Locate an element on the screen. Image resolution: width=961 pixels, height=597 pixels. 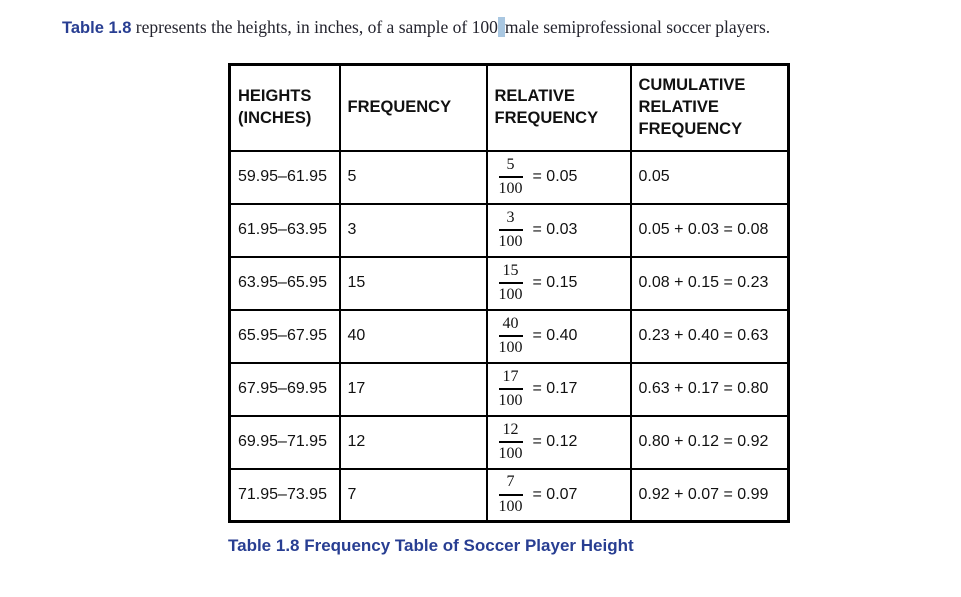
cell-frequency: 17 is located at coordinates (413, 389).